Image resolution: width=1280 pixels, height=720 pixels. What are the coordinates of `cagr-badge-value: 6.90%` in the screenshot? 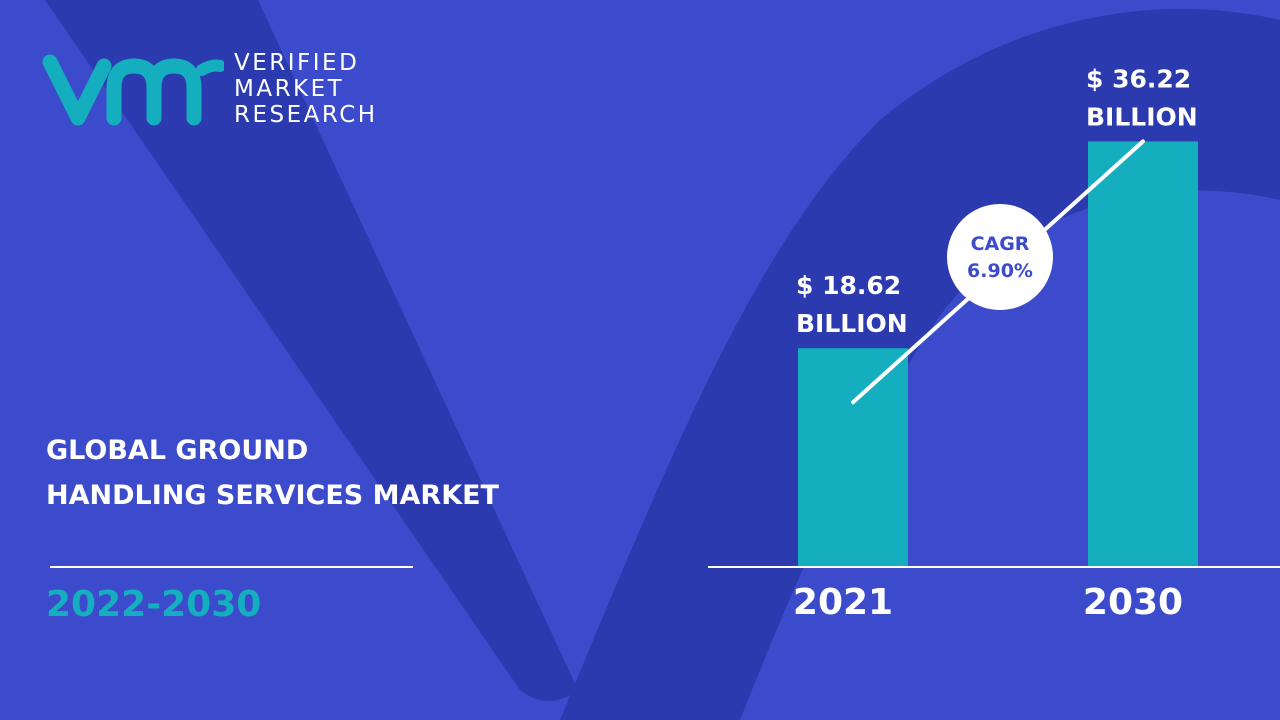 It's located at (1000, 271).